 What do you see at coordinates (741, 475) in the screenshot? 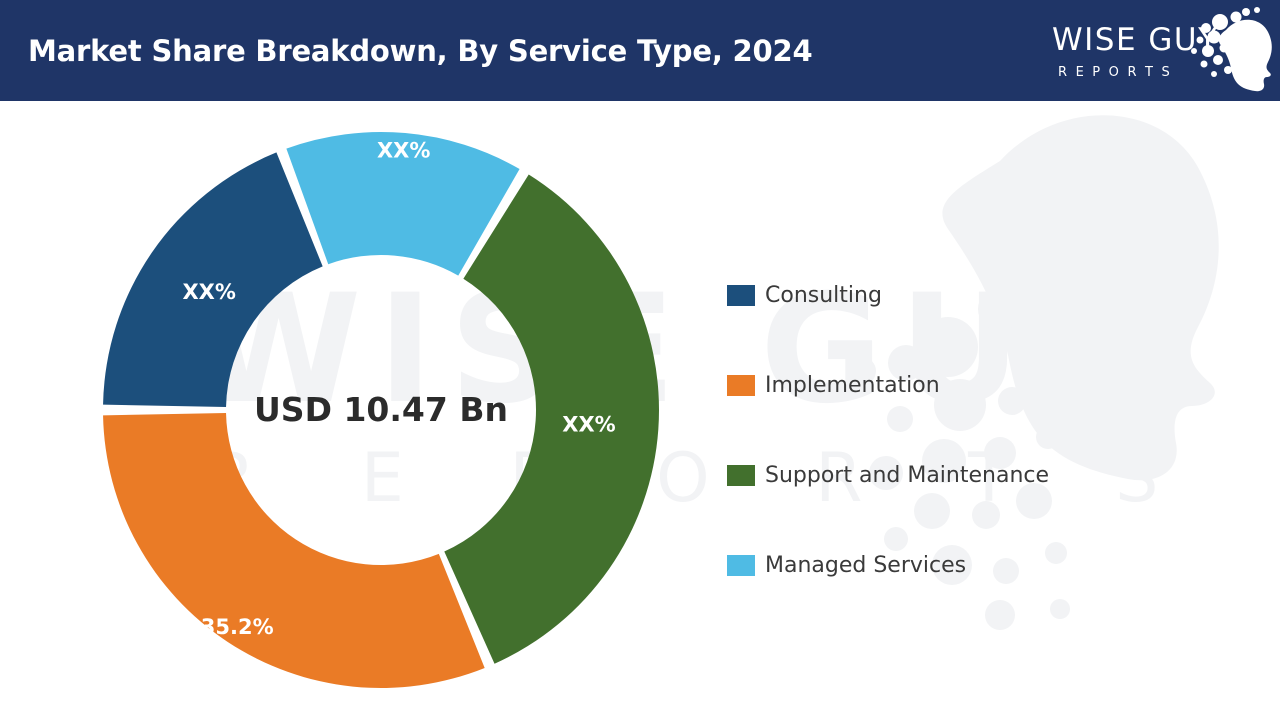
I see `legend-swatch-support-and-maintenance` at bounding box center [741, 475].